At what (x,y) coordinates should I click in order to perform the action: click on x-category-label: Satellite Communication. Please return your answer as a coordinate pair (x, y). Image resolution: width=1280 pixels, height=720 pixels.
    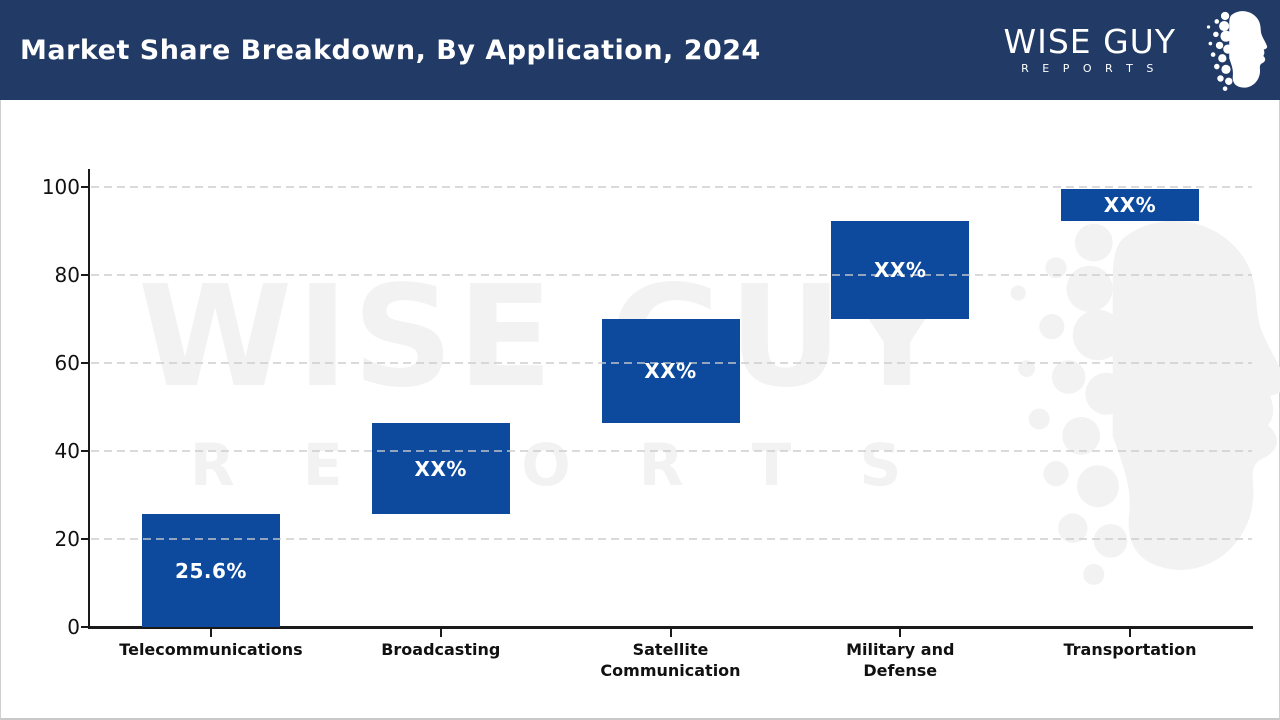
    Looking at the image, I should click on (670, 660).